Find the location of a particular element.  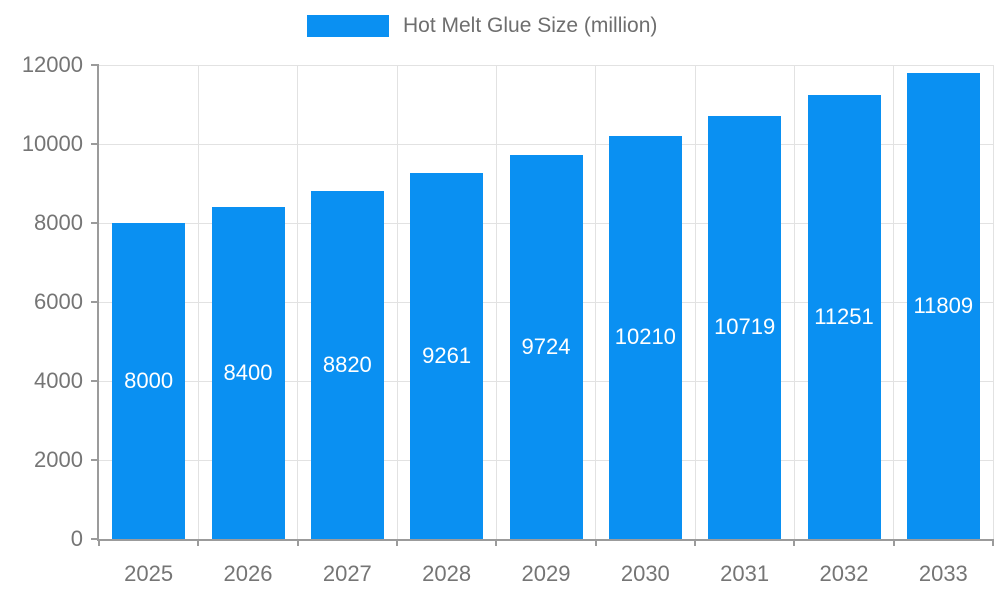

legend-swatch is located at coordinates (348, 26).